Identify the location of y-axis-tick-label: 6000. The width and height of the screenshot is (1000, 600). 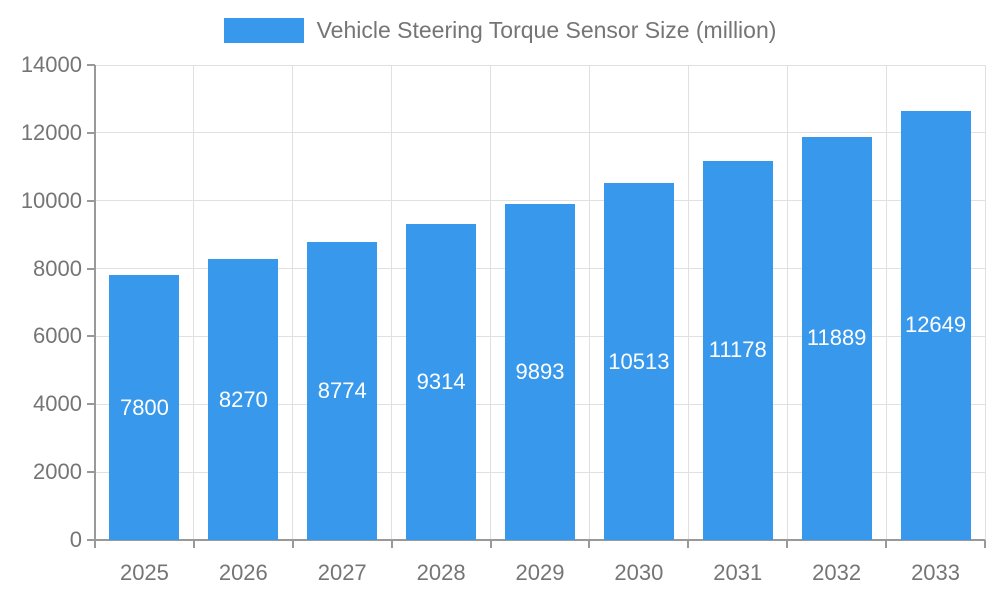
(57, 336).